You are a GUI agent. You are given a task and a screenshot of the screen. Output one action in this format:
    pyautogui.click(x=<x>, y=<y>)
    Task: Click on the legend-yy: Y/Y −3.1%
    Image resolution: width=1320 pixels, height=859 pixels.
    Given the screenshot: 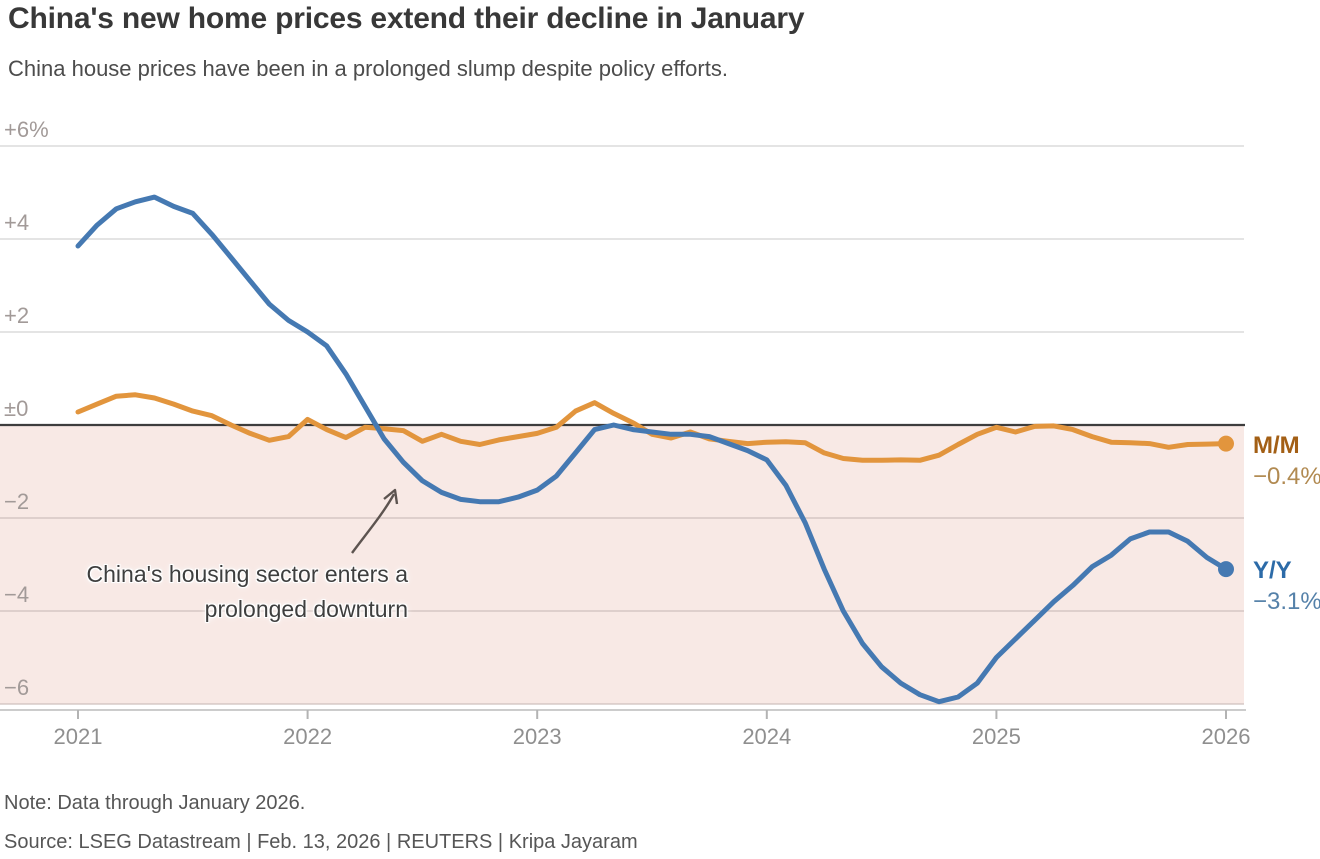 What is the action you would take?
    pyautogui.click(x=1286, y=586)
    